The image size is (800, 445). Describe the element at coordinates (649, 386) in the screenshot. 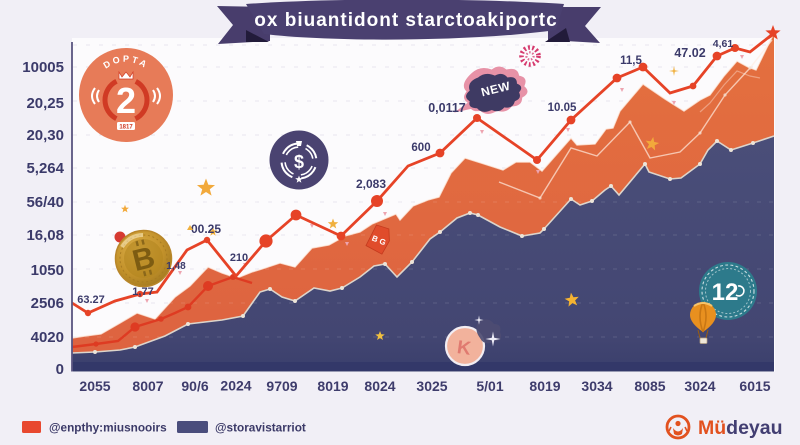

I see `svg-text: 8085` at that location.